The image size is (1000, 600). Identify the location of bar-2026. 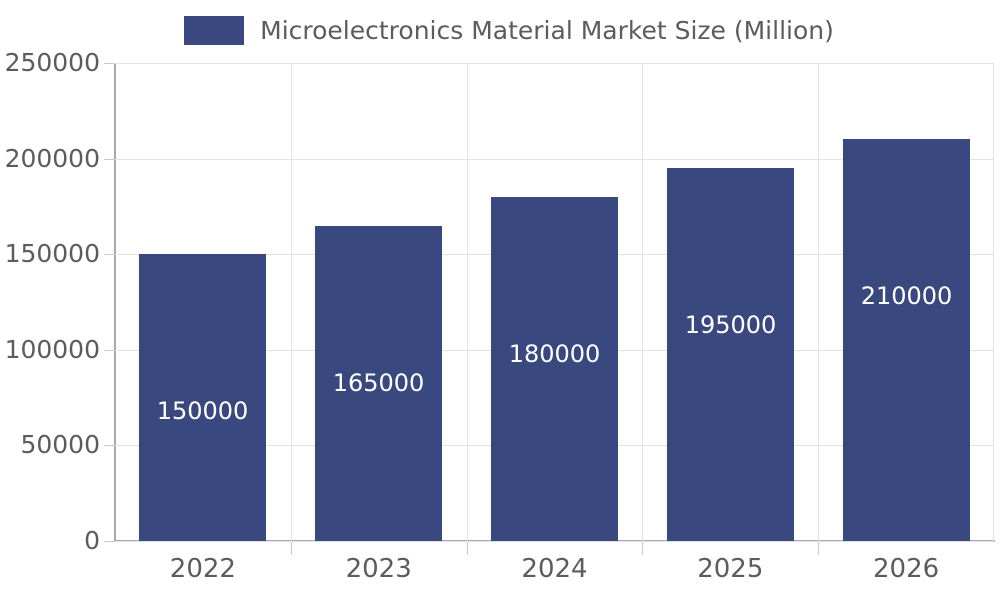
(906, 340).